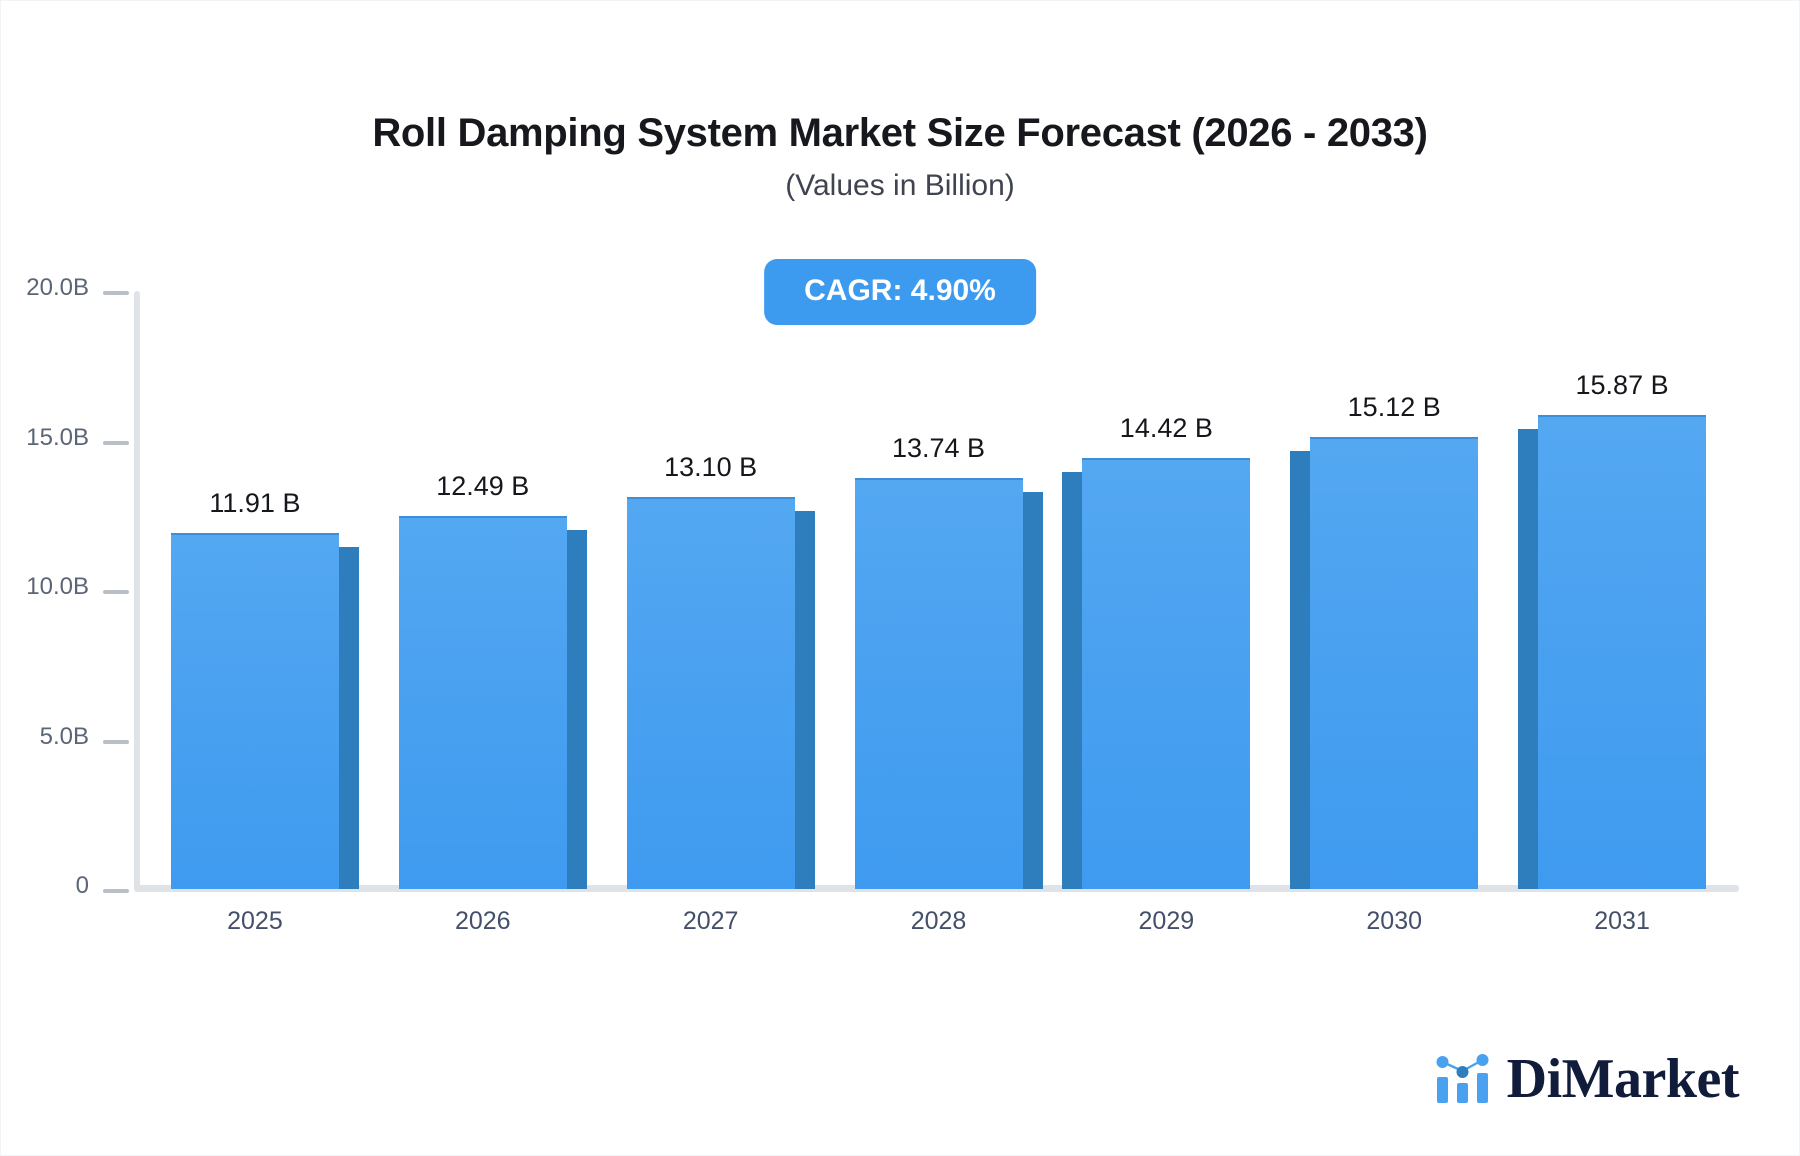 The height and width of the screenshot is (1156, 1800). Describe the element at coordinates (483, 485) in the screenshot. I see `bar-value-label: 12.49 B` at that location.